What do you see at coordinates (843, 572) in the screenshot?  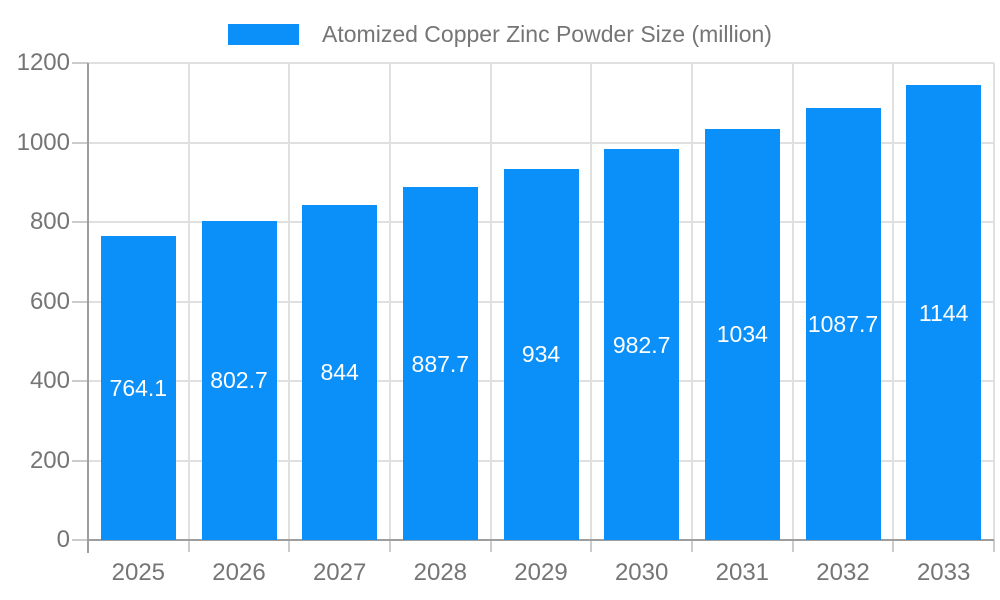 I see `x-axis-label: 2032` at bounding box center [843, 572].